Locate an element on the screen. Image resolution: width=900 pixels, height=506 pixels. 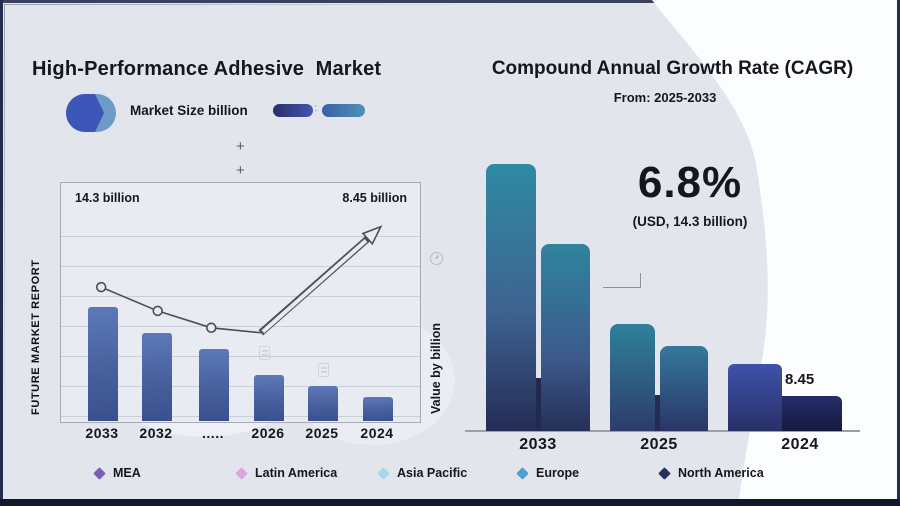
legend-item-asia-pacific: Asia Pacific is located at coordinates (422, 473).